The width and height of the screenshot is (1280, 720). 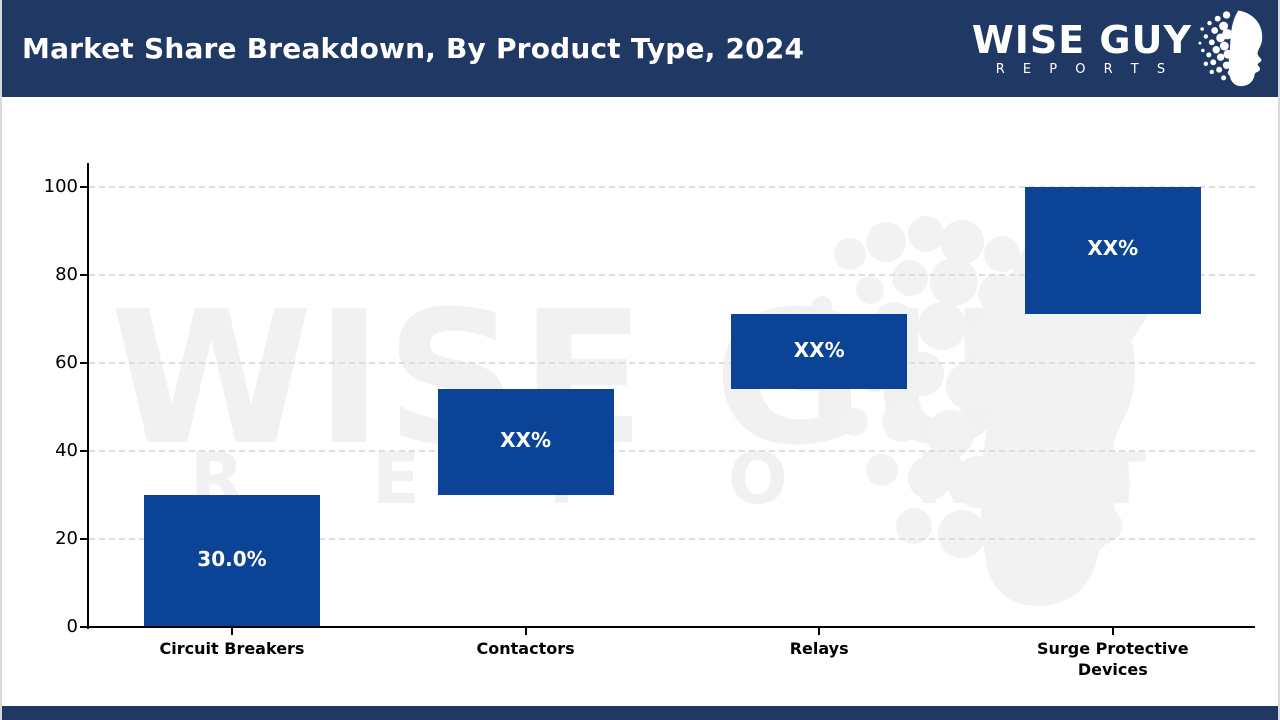 I want to click on bar-value-label-circuit-breakers: 30.0%, so click(x=232, y=558).